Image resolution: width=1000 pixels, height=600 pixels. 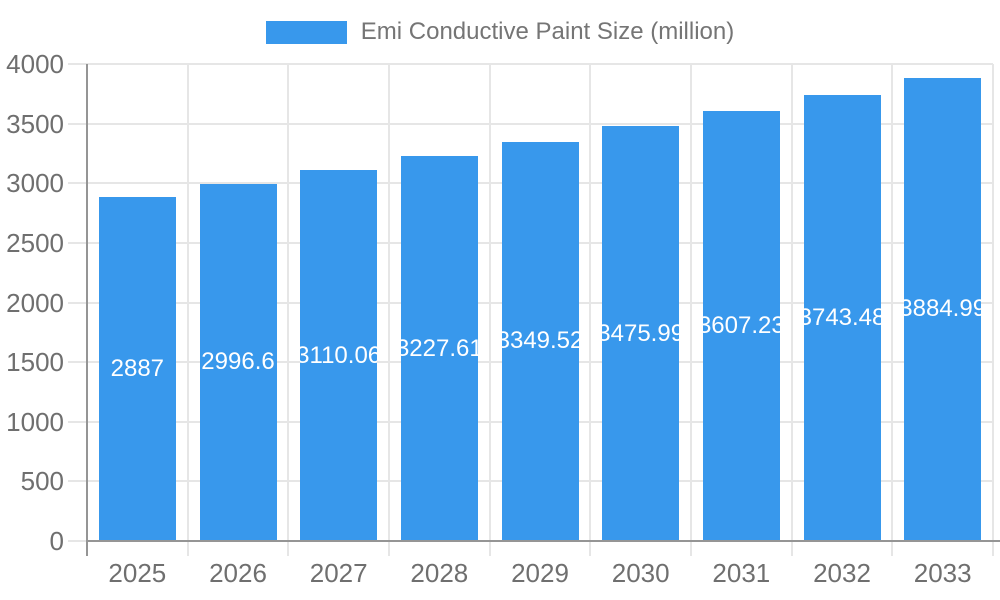 What do you see at coordinates (741, 573) in the screenshot?
I see `x-axis-label: 2031` at bounding box center [741, 573].